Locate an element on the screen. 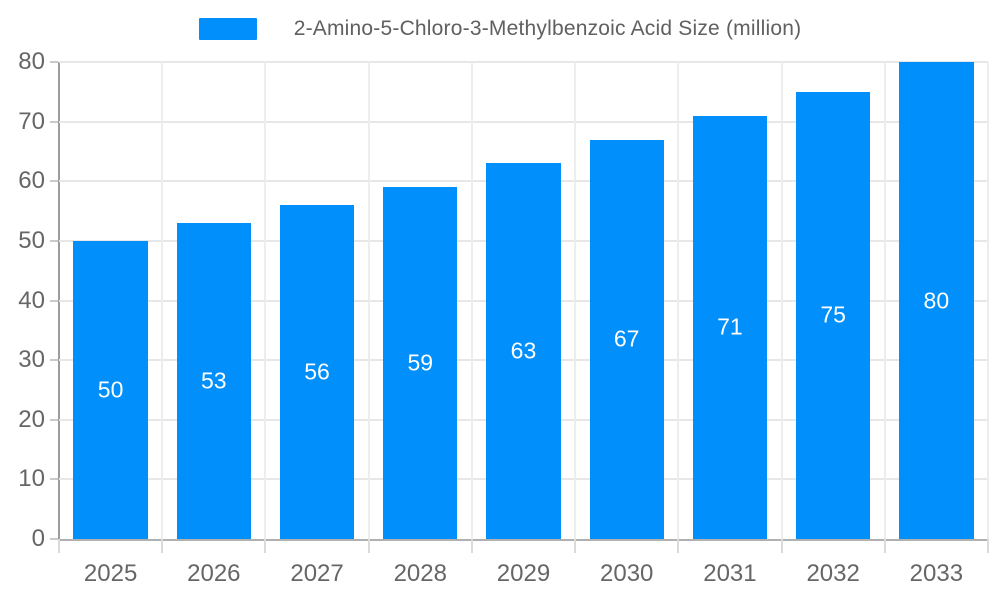  y-axis-labels: 0 10 20 30 40 50 60 70 80 is located at coordinates (22, 300).